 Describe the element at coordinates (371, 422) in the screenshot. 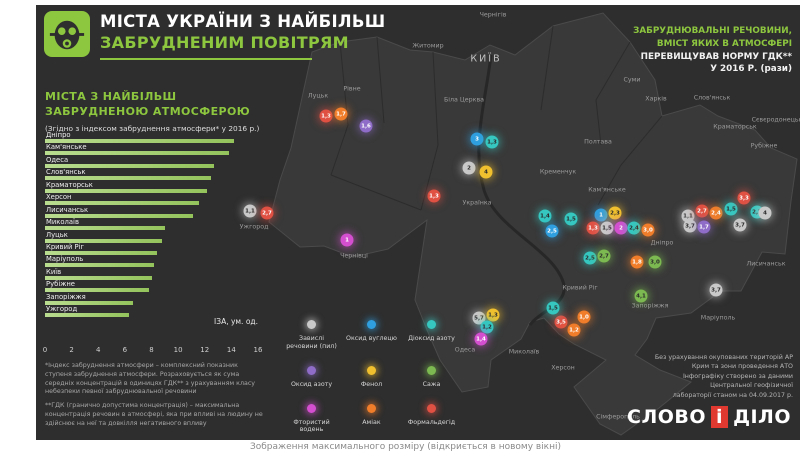

I see `legend-label: Аміак` at that location.